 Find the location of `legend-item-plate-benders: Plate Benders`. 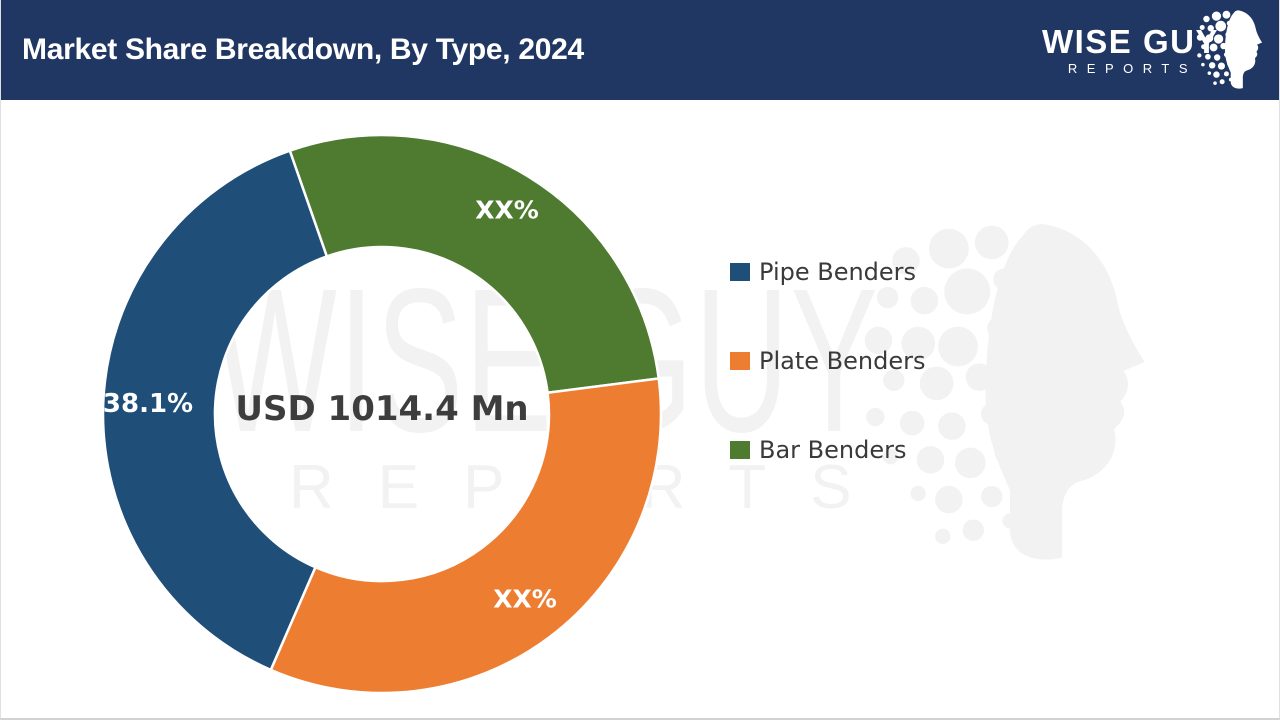

legend-item-plate-benders: Plate Benders is located at coordinates (828, 361).